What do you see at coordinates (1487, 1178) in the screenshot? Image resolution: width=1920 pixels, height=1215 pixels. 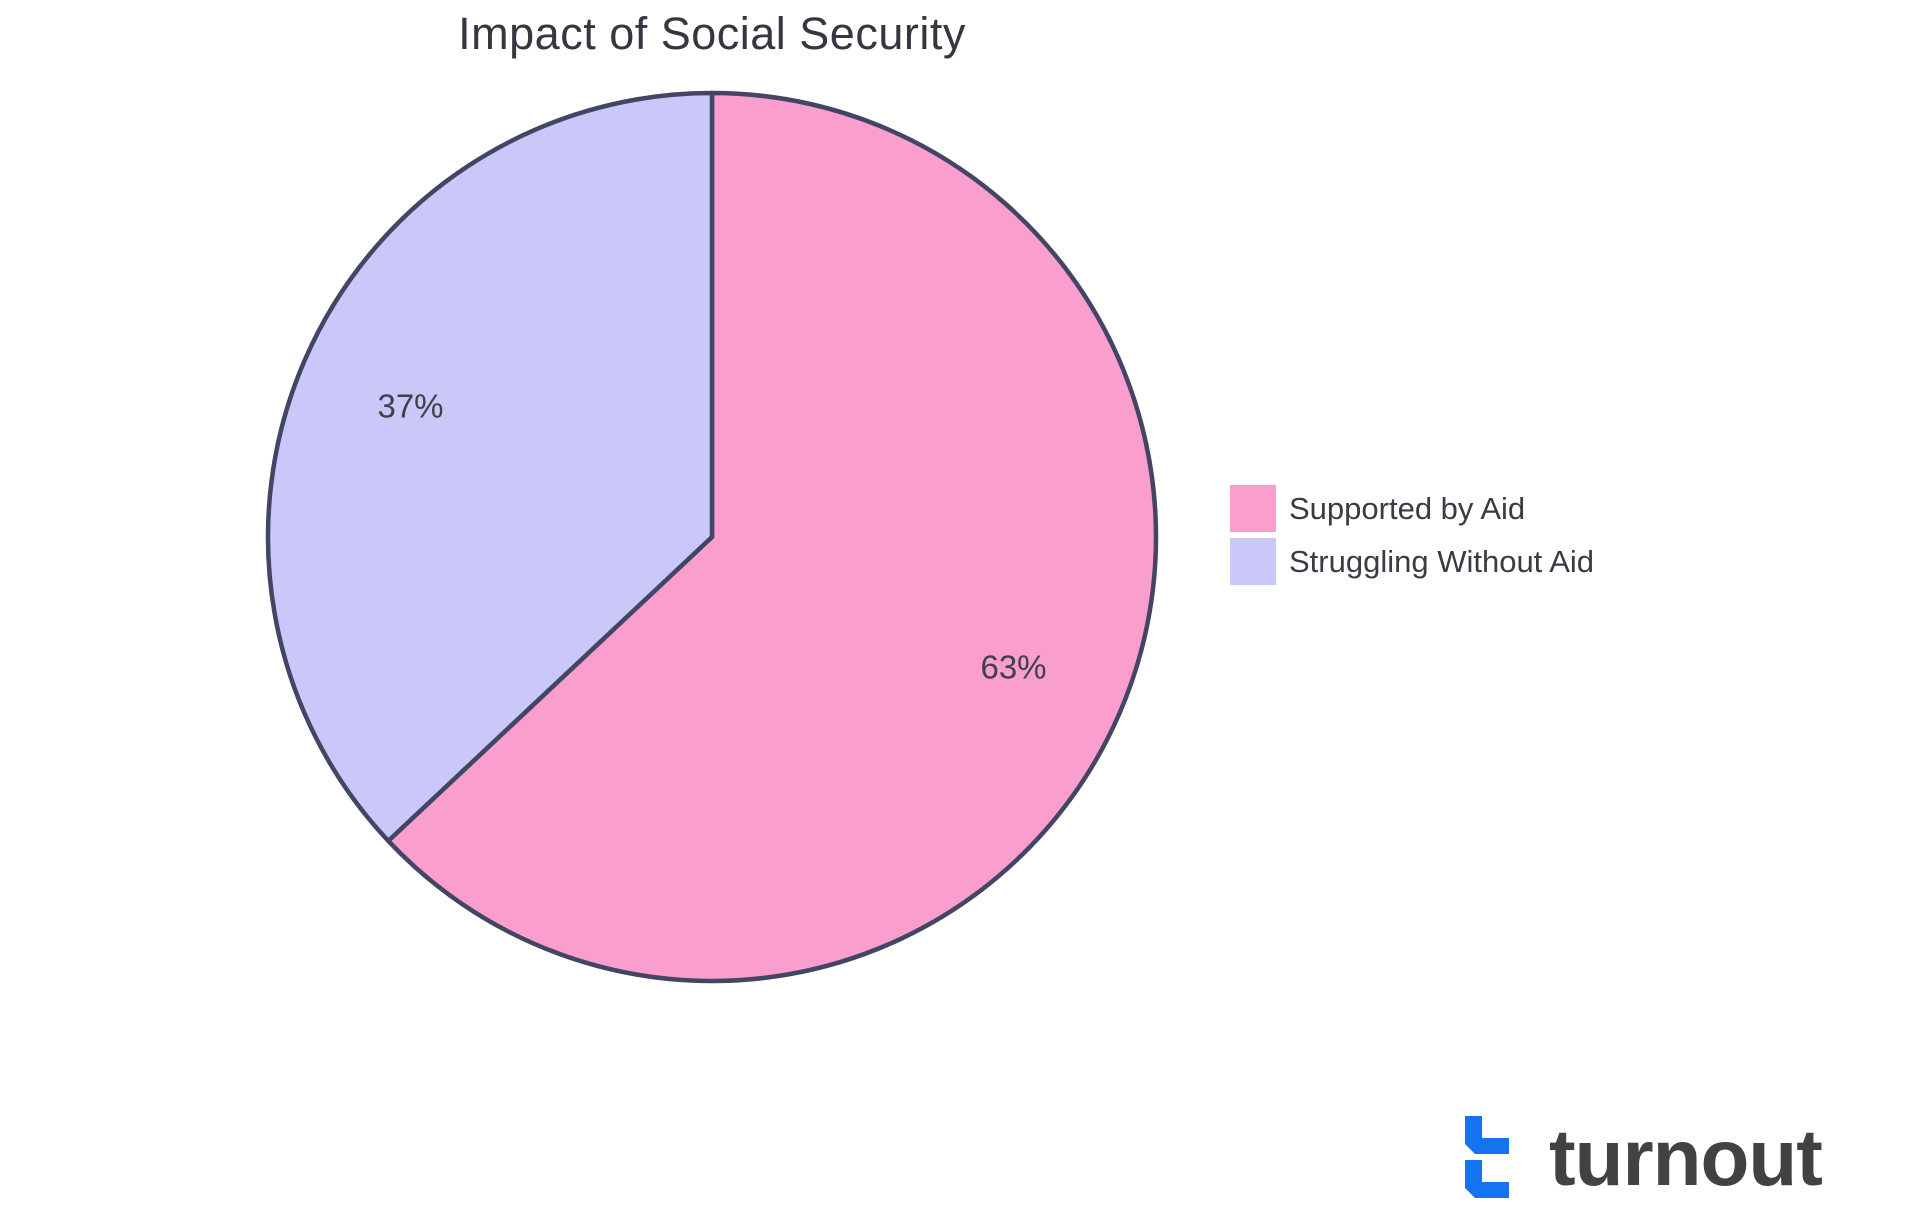 I see `turnout-logo-icon-bottom-shape` at bounding box center [1487, 1178].